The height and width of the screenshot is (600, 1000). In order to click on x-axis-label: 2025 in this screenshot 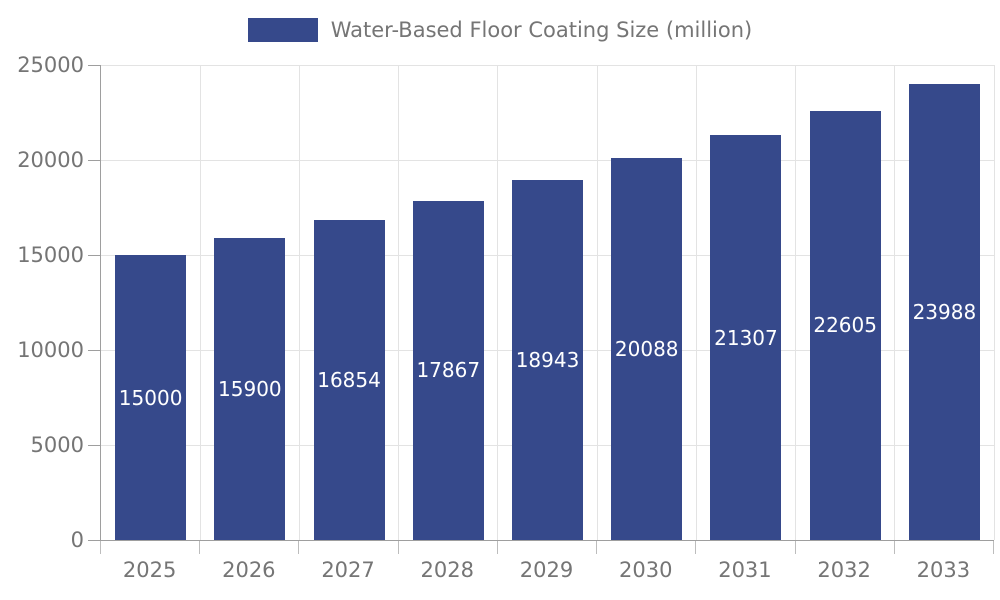, I will do `click(149, 570)`.